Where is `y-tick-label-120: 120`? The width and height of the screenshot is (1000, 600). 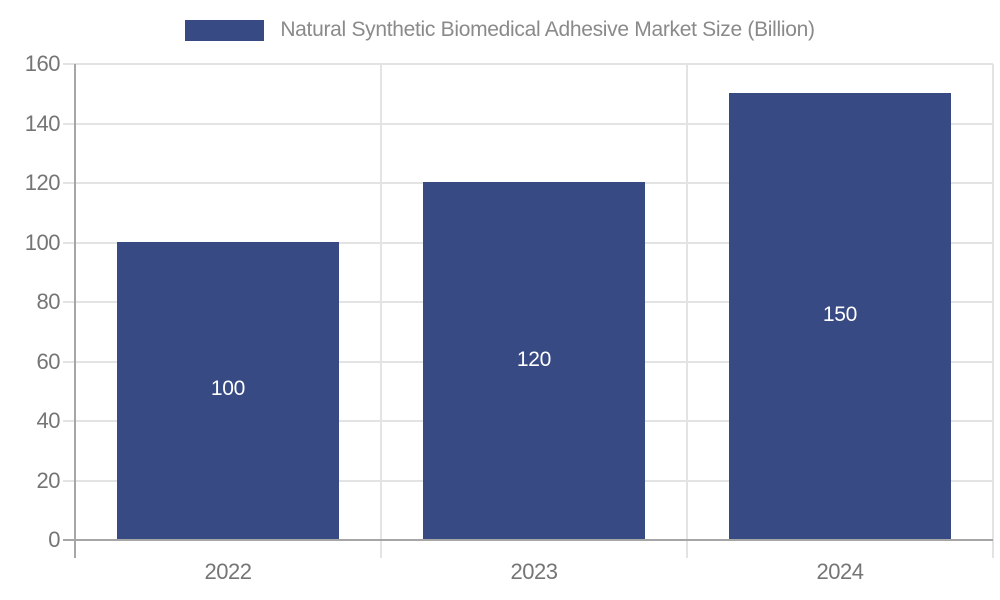
y-tick-label-120: 120 is located at coordinates (42, 182).